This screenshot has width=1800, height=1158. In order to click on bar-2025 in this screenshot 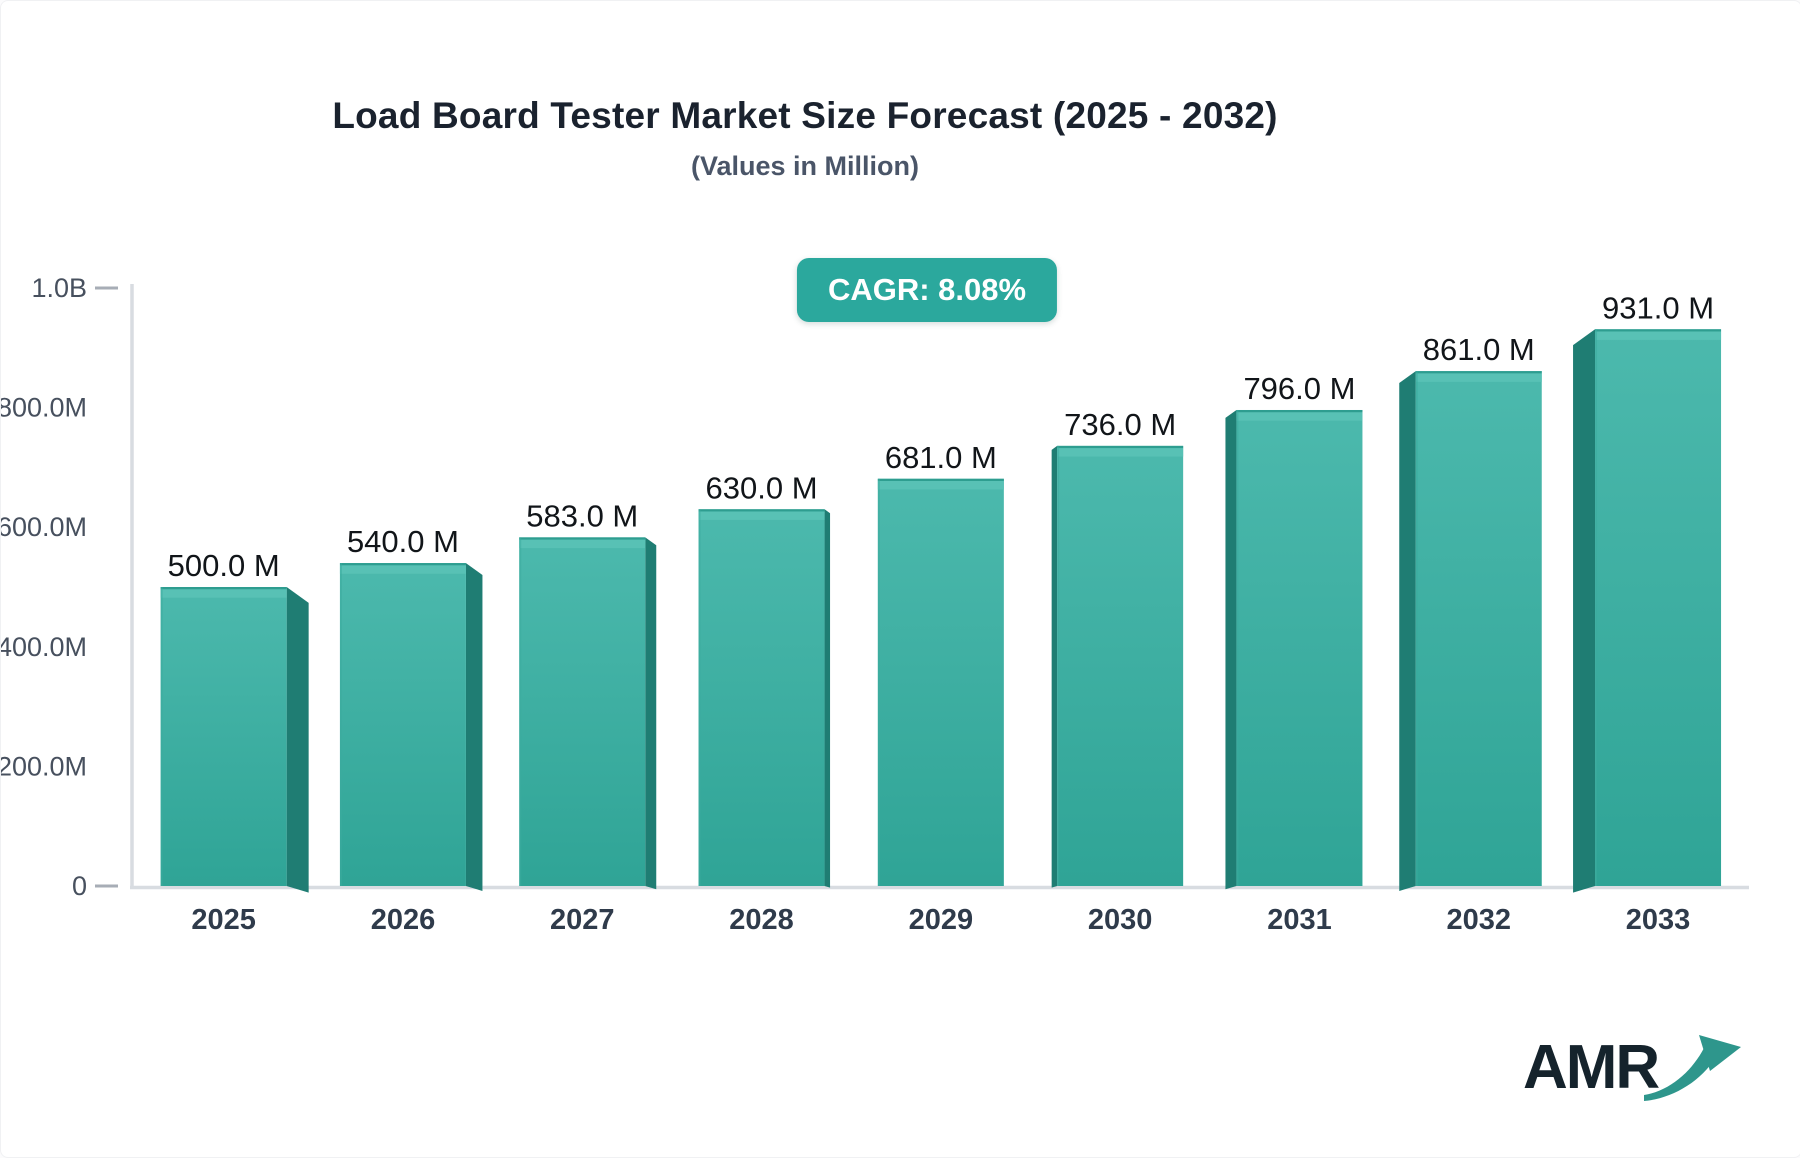, I will do `click(234, 740)`.